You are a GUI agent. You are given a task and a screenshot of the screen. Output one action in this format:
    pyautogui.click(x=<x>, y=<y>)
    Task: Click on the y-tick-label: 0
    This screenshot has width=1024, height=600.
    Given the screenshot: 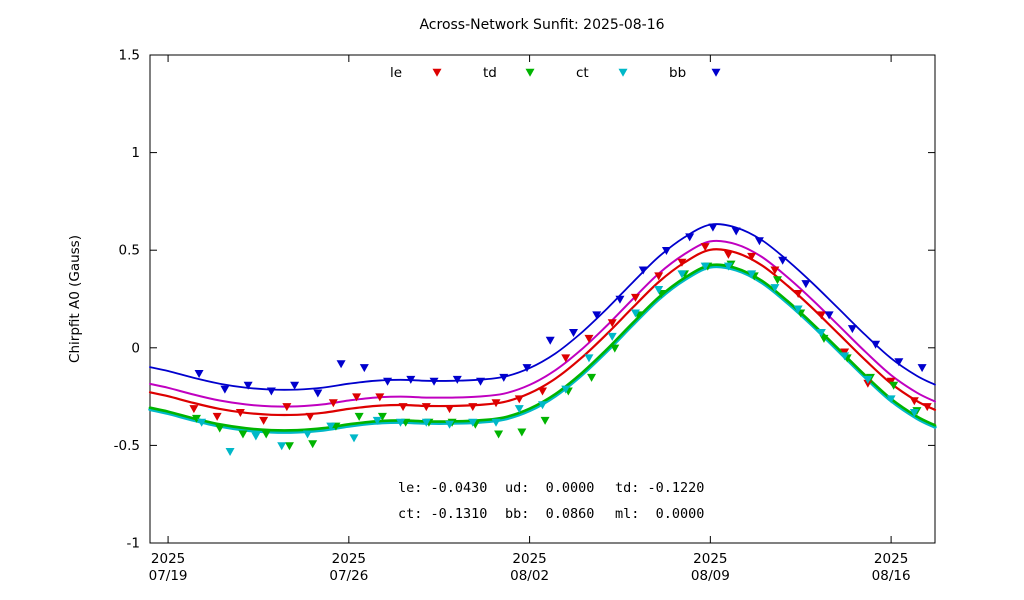 What is the action you would take?
    pyautogui.click(x=135, y=348)
    